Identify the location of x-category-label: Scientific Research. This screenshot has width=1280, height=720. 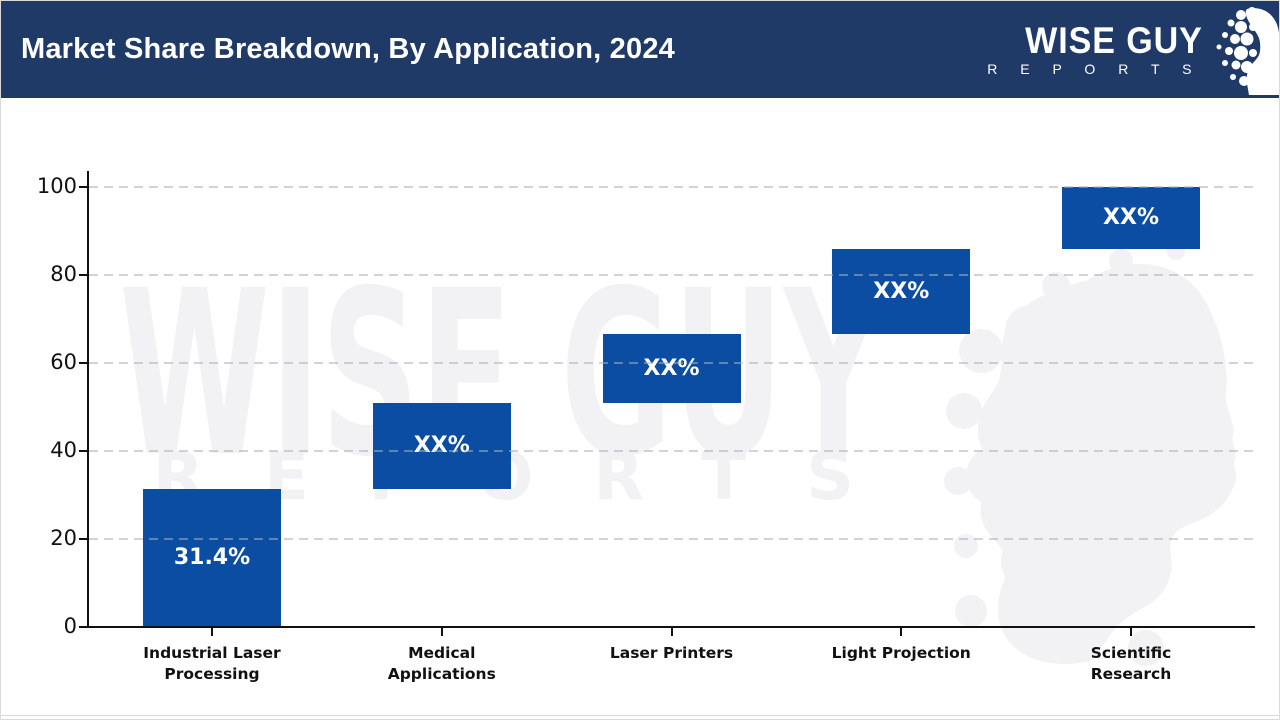
(1131, 663).